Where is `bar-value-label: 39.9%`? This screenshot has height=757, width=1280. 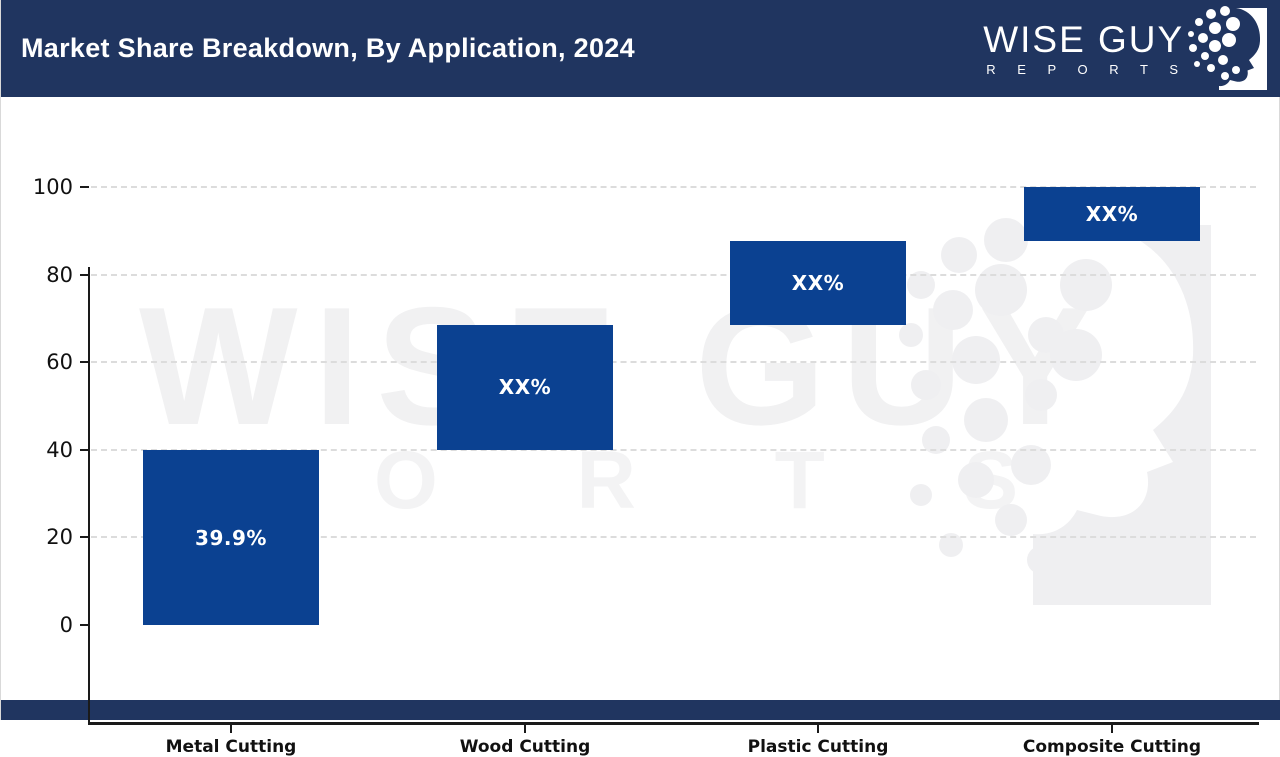 bar-value-label: 39.9% is located at coordinates (231, 537).